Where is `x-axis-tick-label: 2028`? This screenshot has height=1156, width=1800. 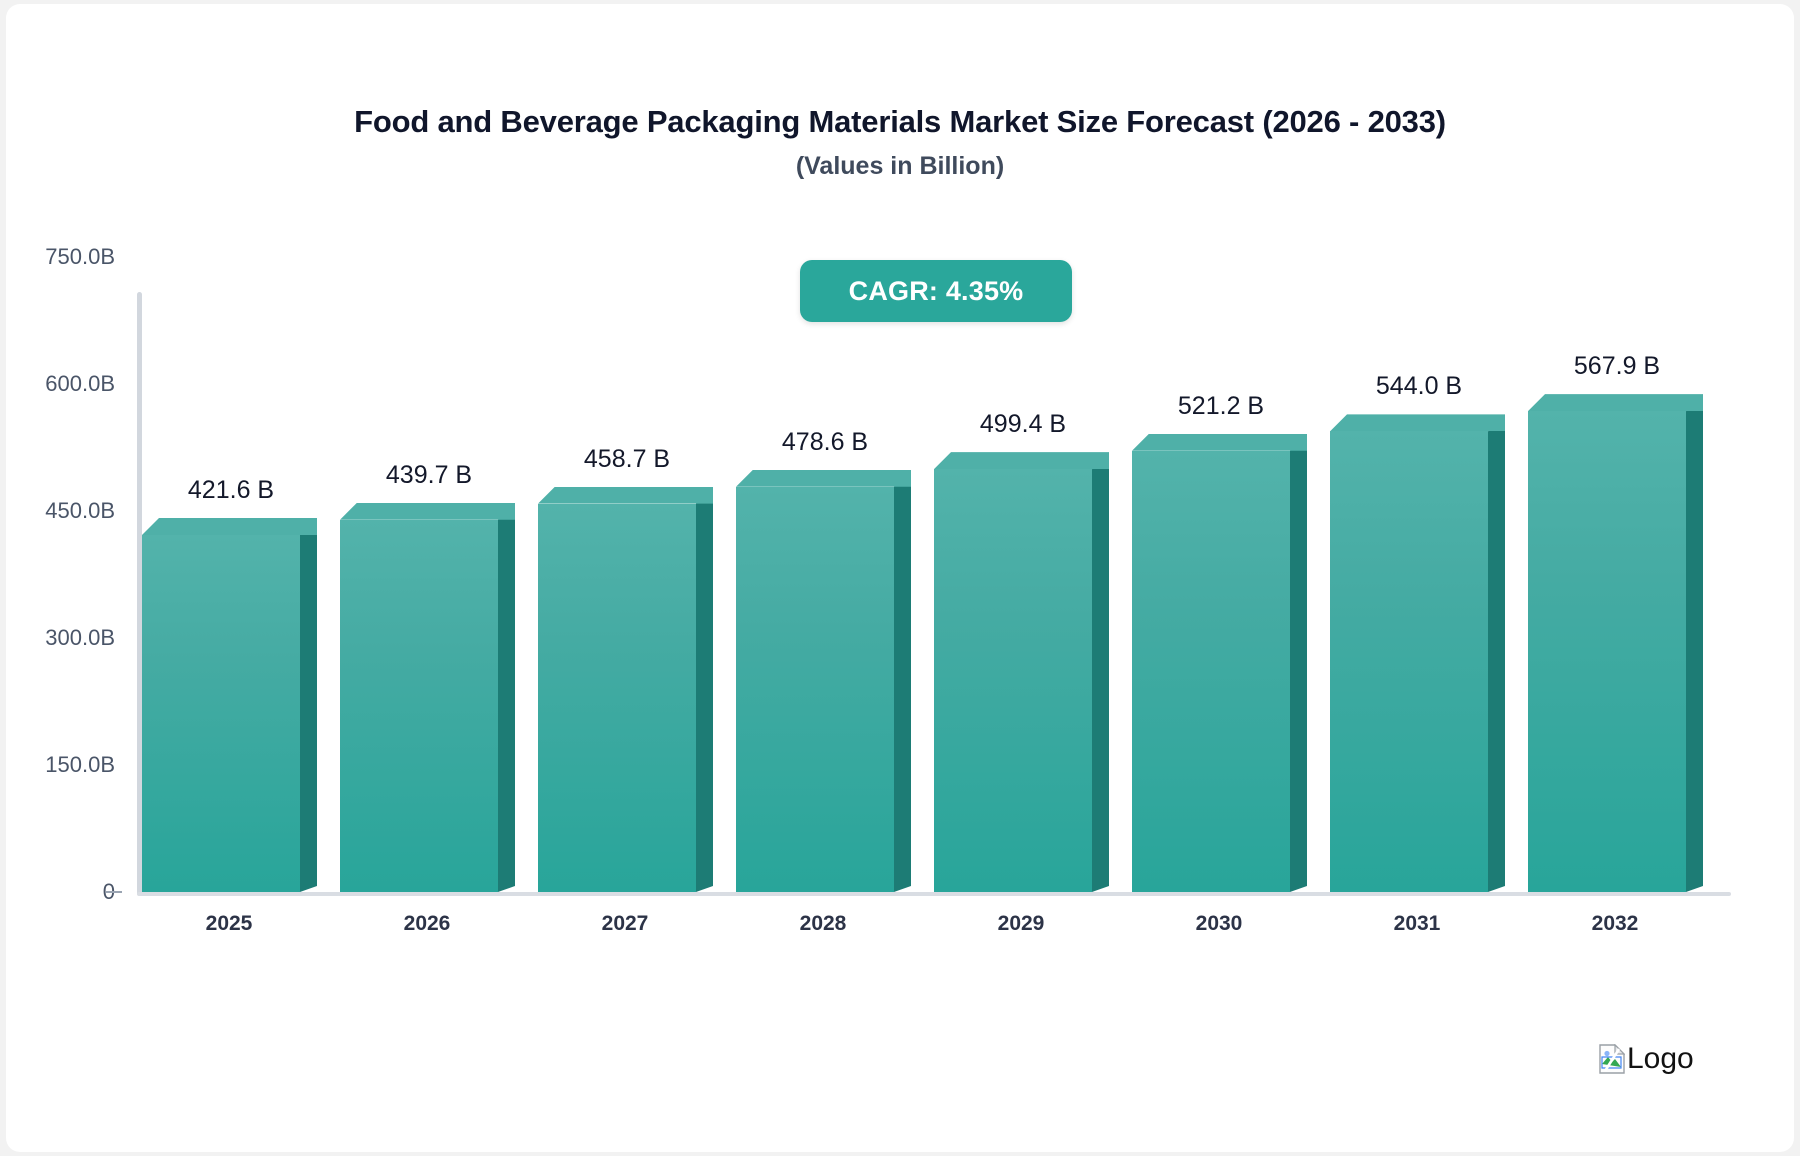
x-axis-tick-label: 2028 is located at coordinates (823, 923).